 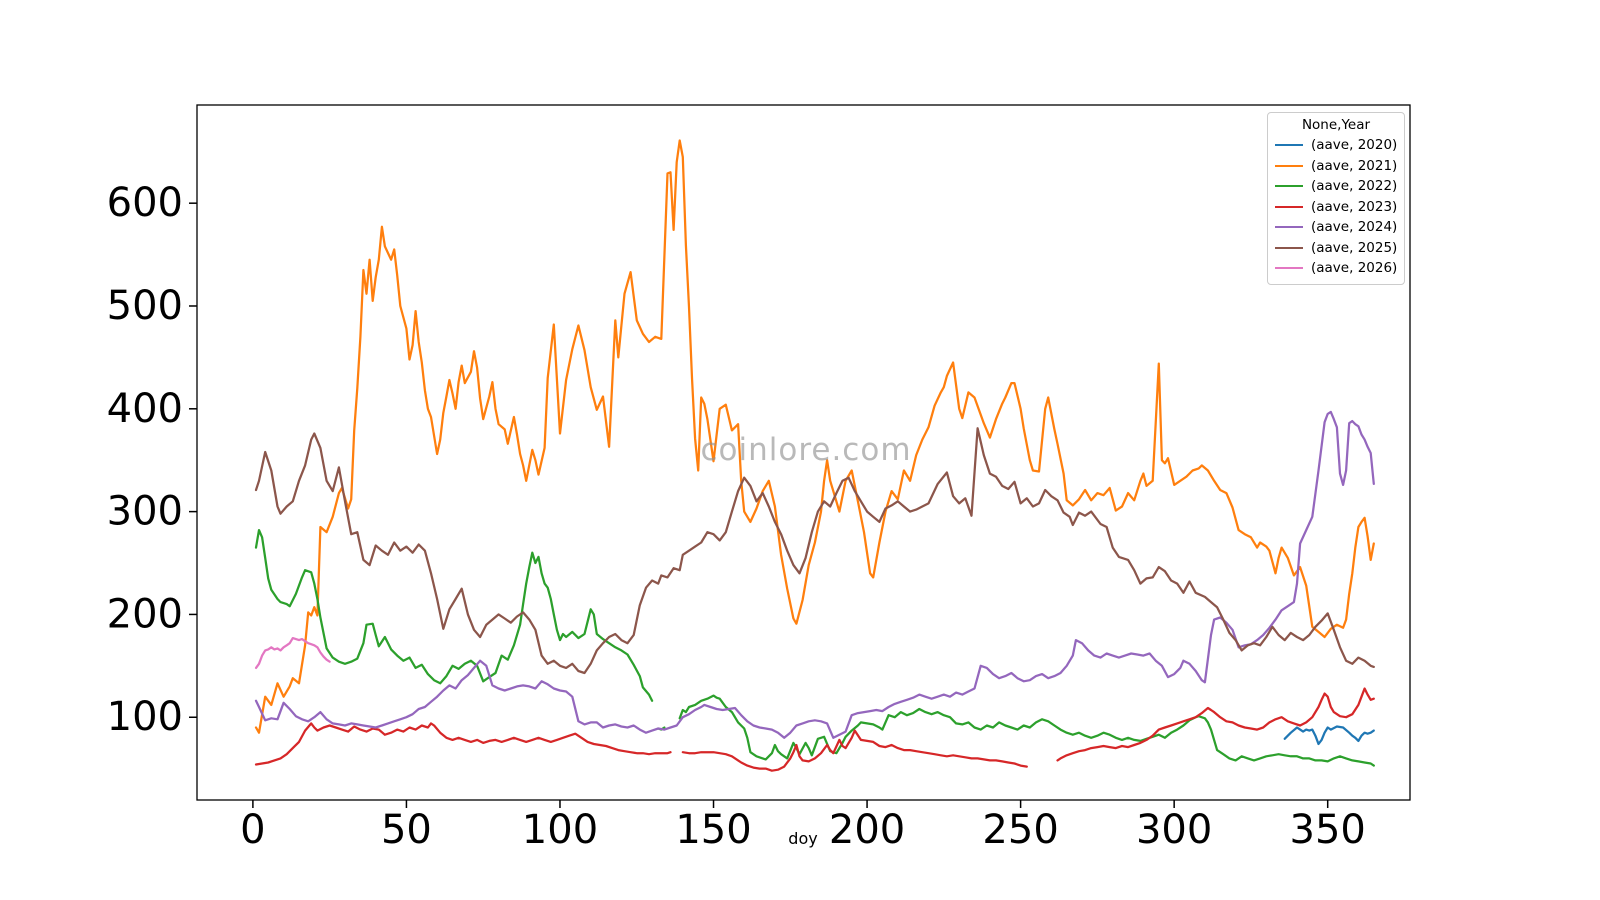 I want to click on legend-entry-2026: (aave, 2026), so click(x=1336, y=268).